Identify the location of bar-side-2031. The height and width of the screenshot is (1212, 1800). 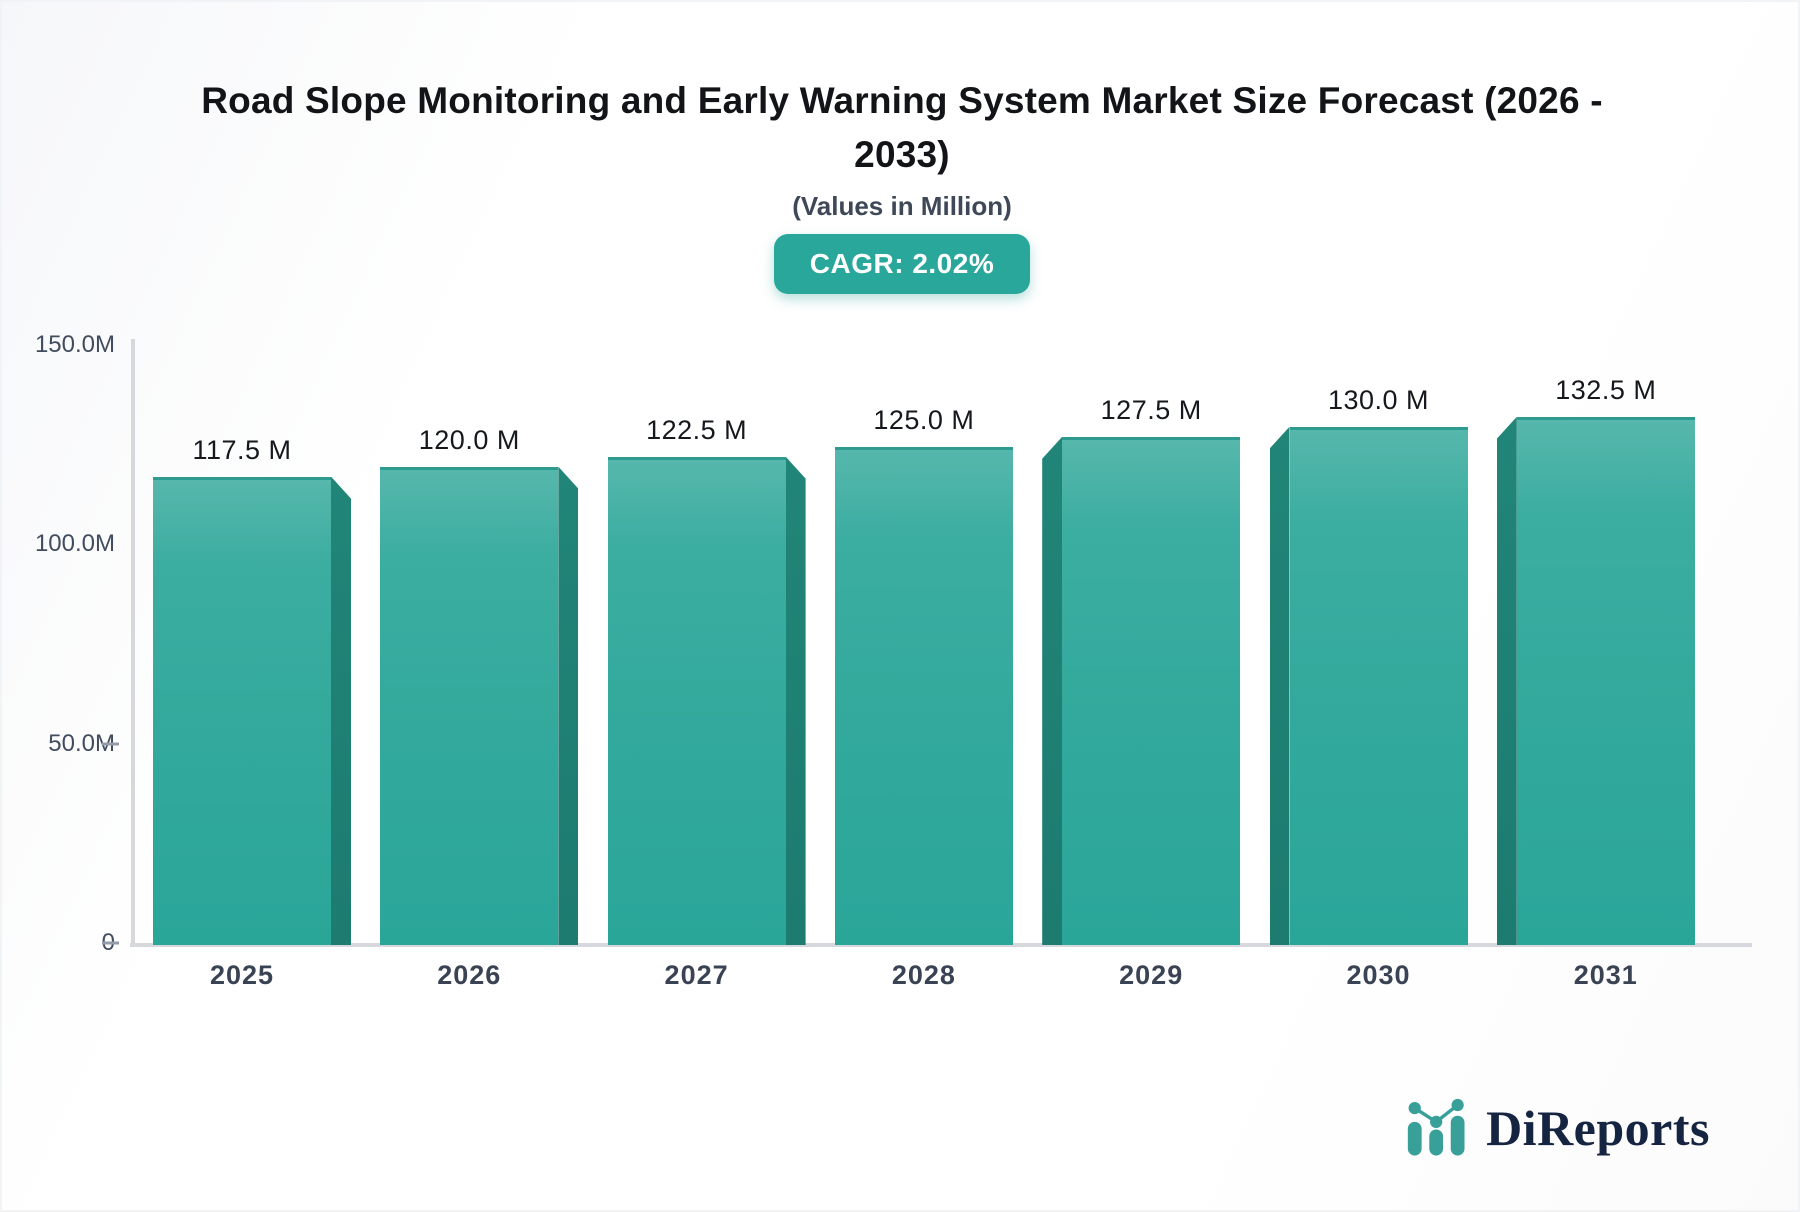
(1506, 680).